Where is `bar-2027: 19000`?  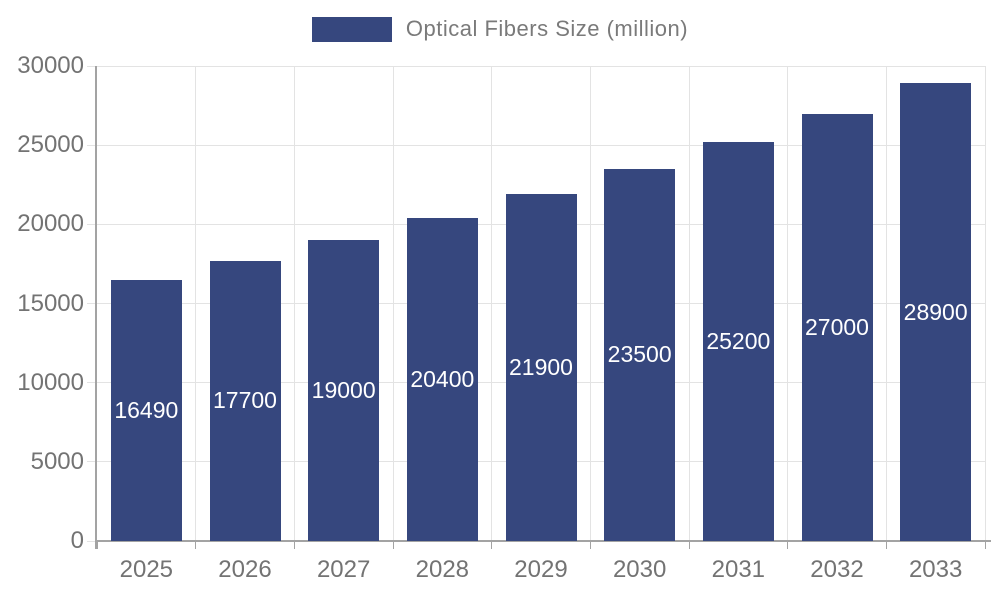 bar-2027: 19000 is located at coordinates (344, 390).